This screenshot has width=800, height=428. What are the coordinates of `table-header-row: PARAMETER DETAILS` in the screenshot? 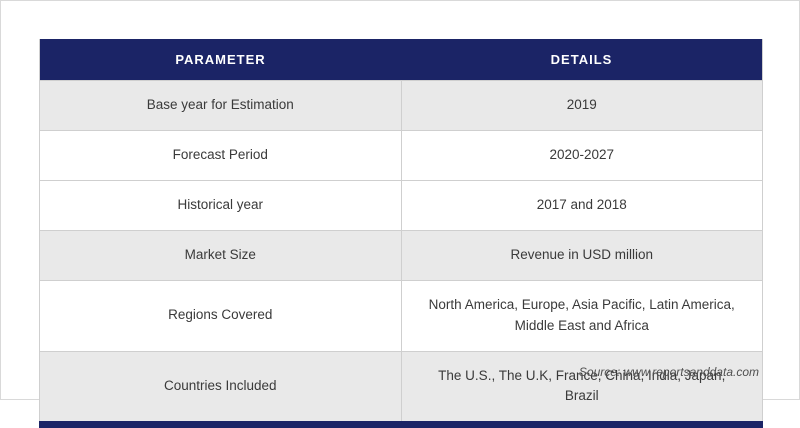 It's located at (401, 60).